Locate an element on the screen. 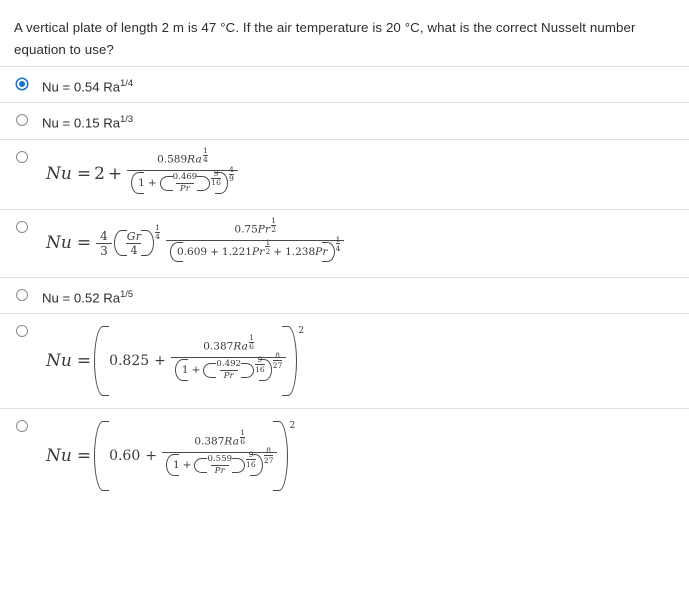 This screenshot has width=689, height=598. coef-den: 3 is located at coordinates (104, 249).